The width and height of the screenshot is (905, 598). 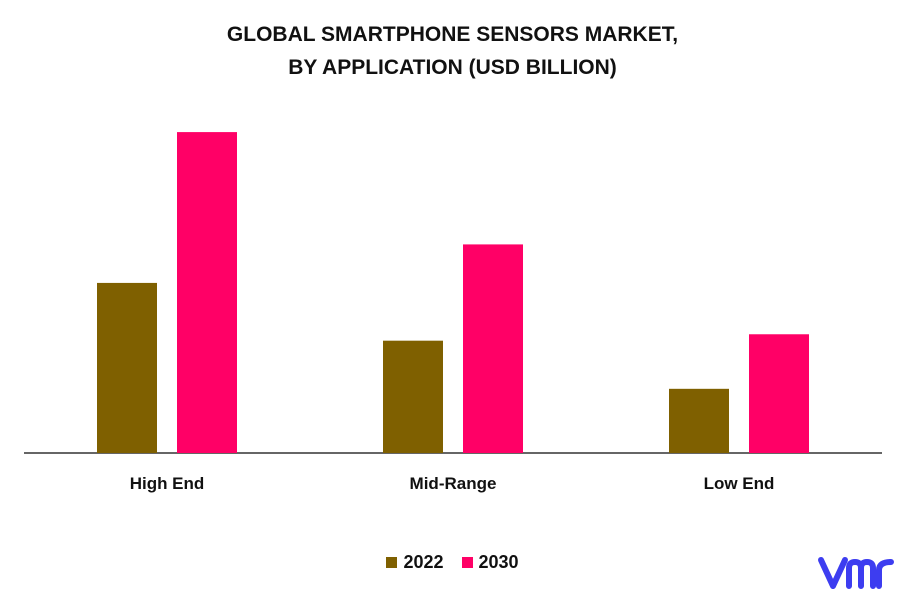 I want to click on legend-swatch-2022, so click(x=392, y=562).